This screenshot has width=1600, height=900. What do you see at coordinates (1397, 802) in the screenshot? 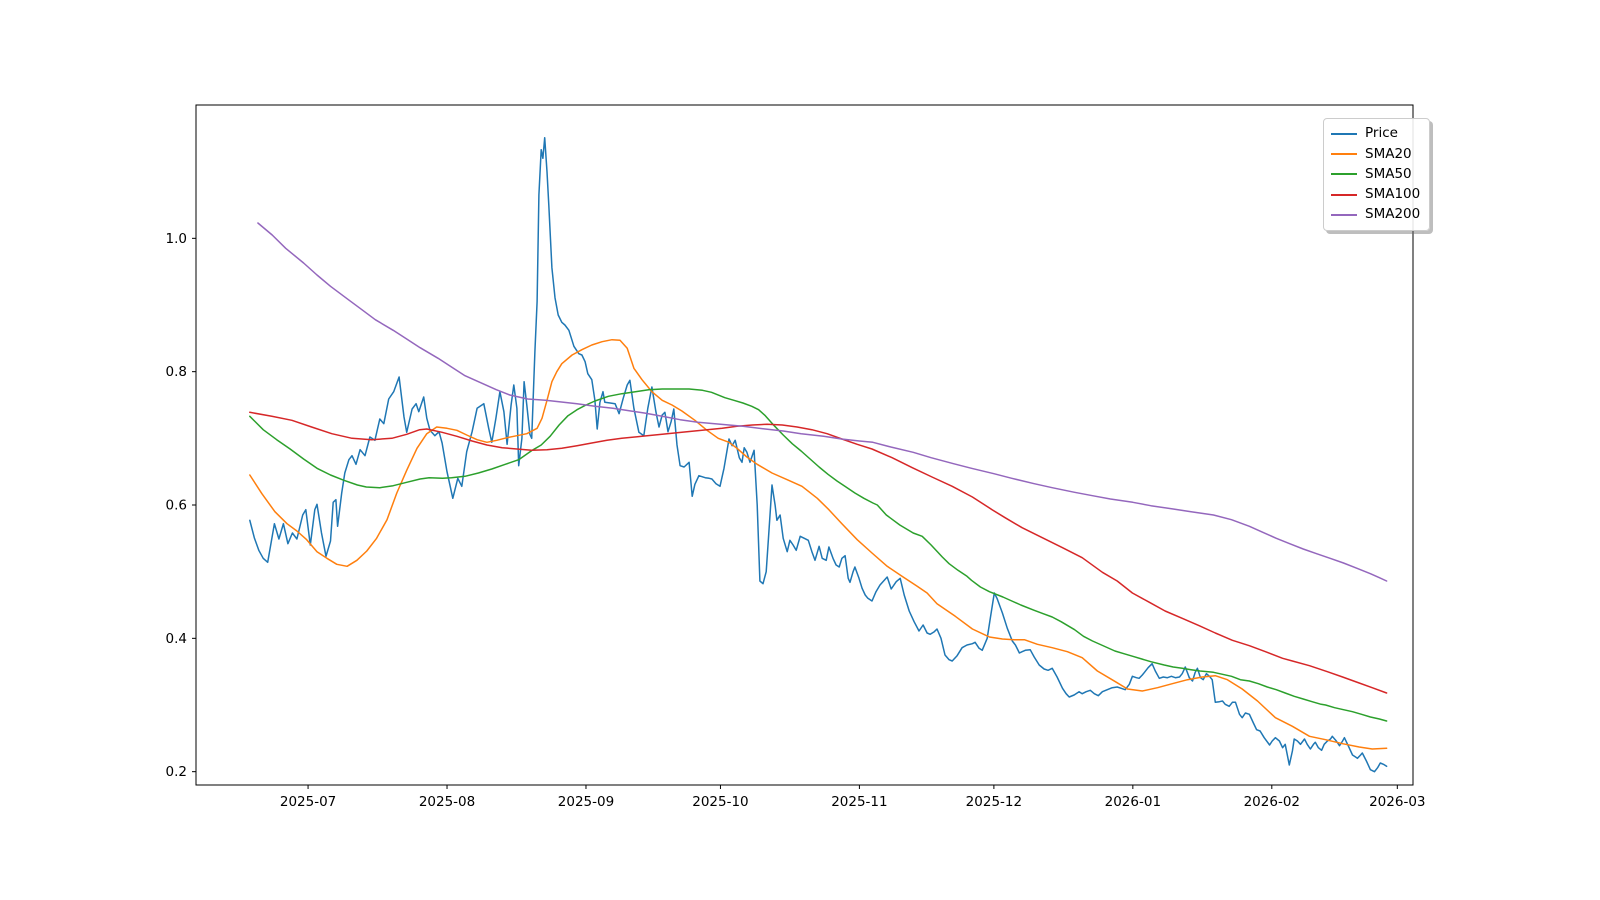
I see `x-tick-label: 2026-03` at bounding box center [1397, 802].